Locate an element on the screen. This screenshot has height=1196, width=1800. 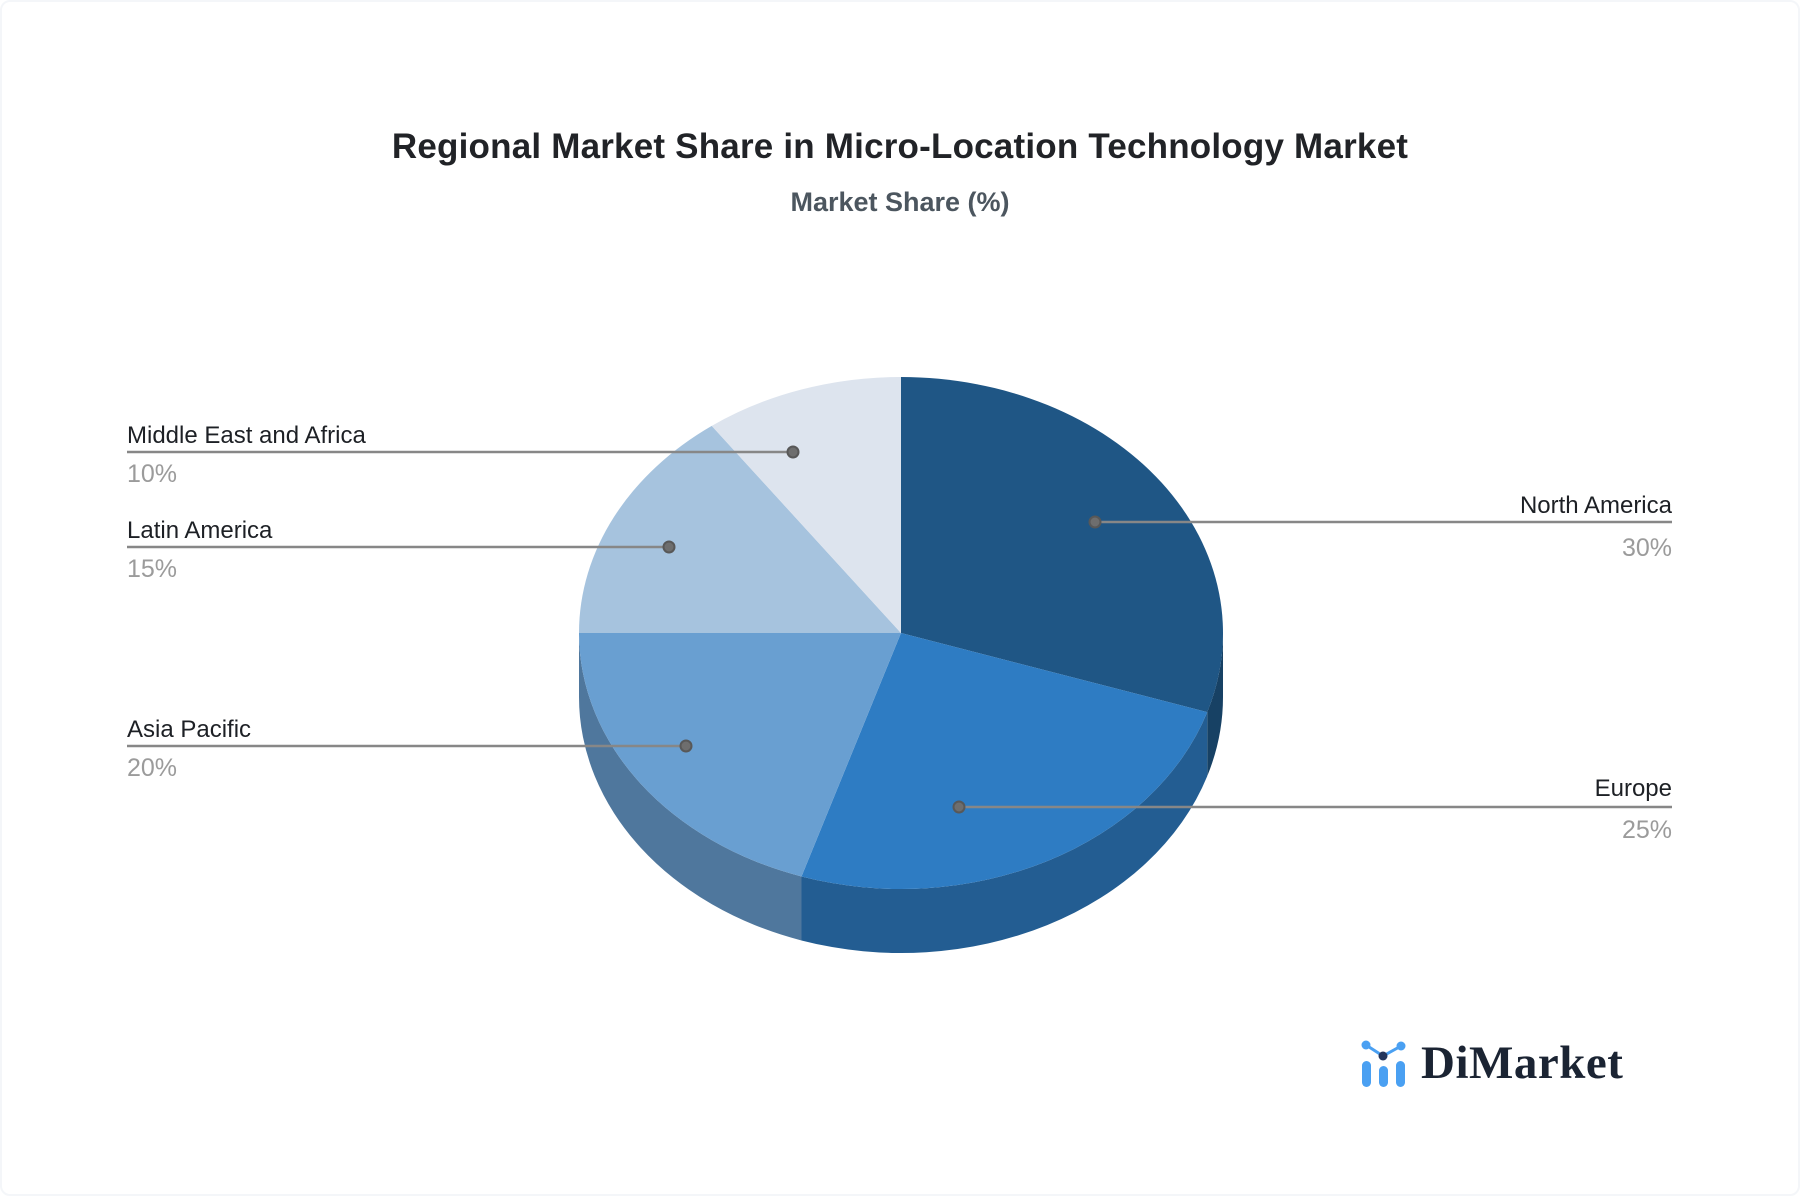
slice-value-asia-pacific: 20% is located at coordinates (152, 768).